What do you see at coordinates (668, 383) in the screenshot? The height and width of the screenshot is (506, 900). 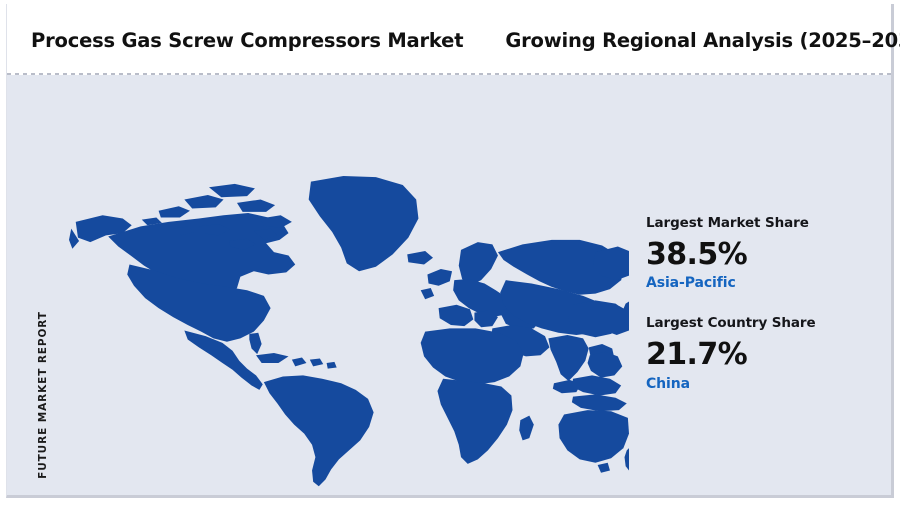 I see `stat-region: China` at bounding box center [668, 383].